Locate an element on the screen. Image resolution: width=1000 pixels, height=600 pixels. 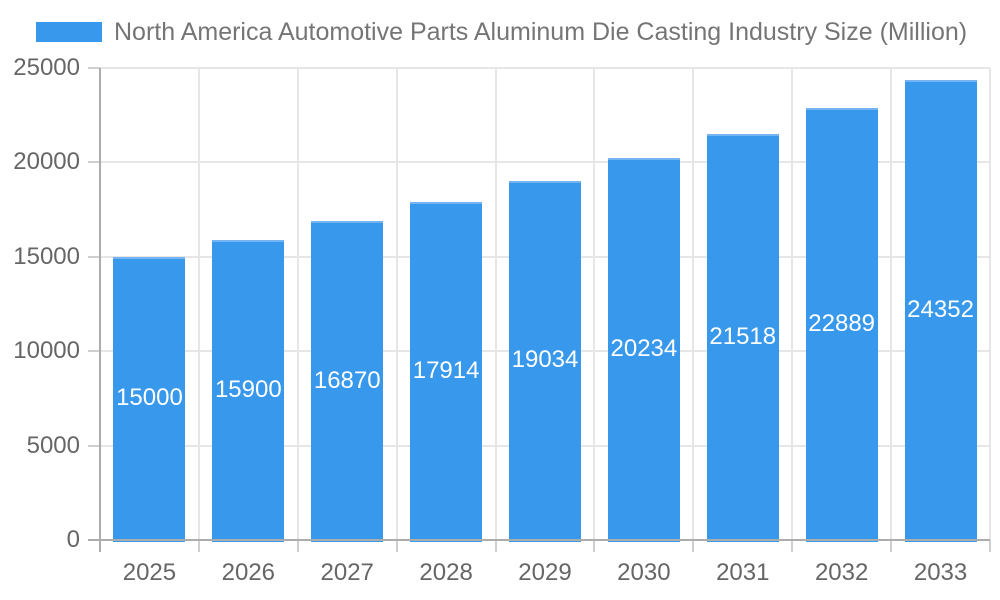
bar-value-label: 22889 is located at coordinates (842, 323).